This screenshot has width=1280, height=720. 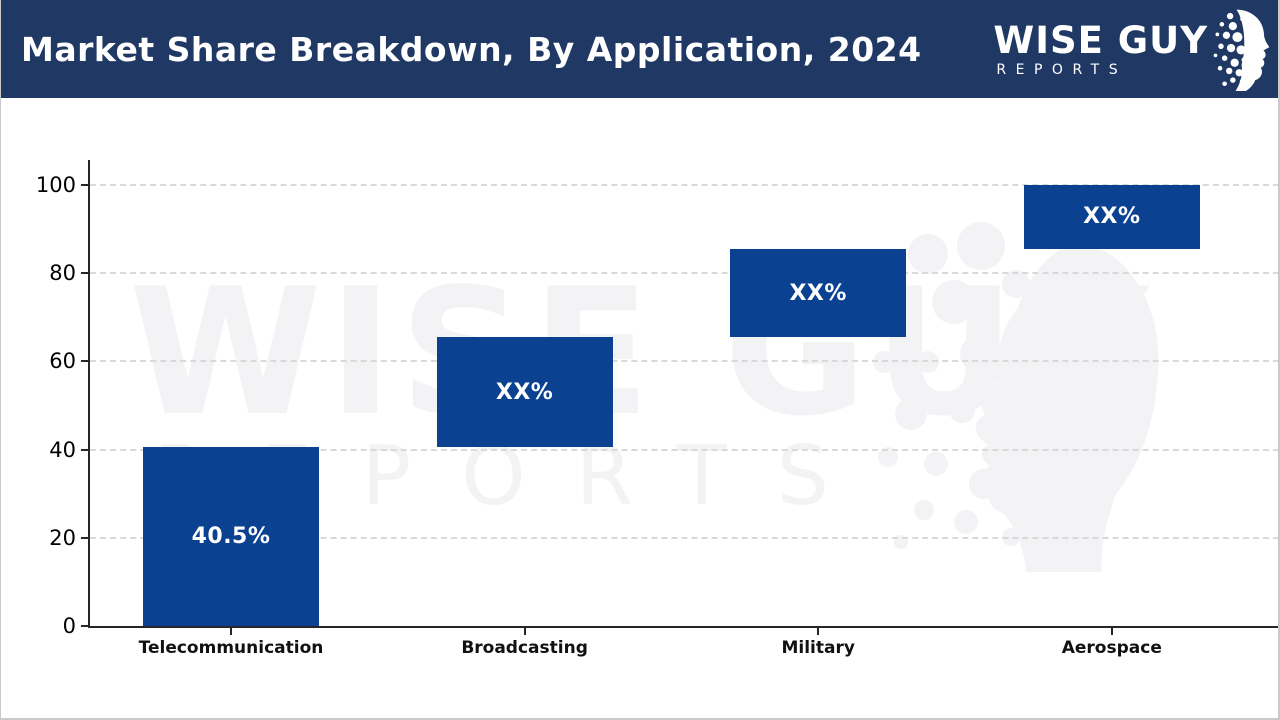 I want to click on bar-military: XX%, so click(x=818, y=293).